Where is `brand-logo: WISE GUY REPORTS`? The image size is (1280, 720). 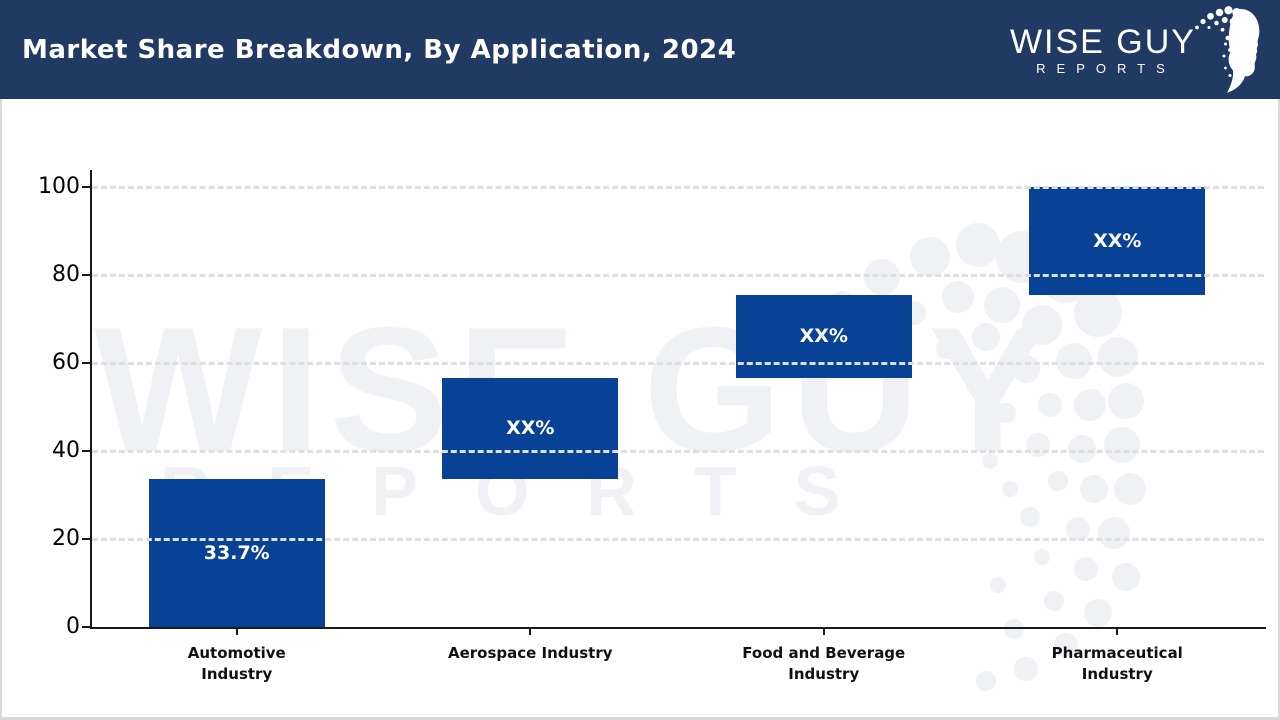 brand-logo: WISE GUY REPORTS is located at coordinates (1138, 50).